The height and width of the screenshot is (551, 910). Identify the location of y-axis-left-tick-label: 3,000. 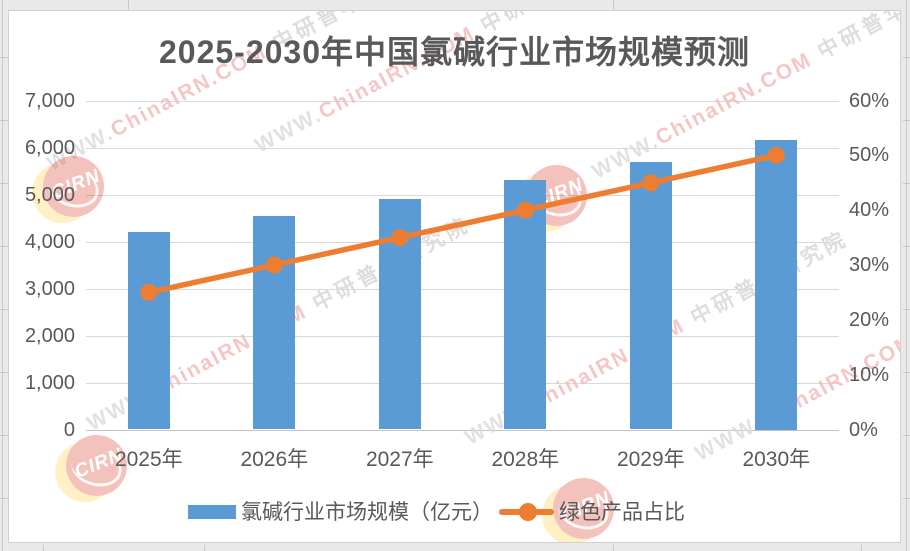
(49, 288).